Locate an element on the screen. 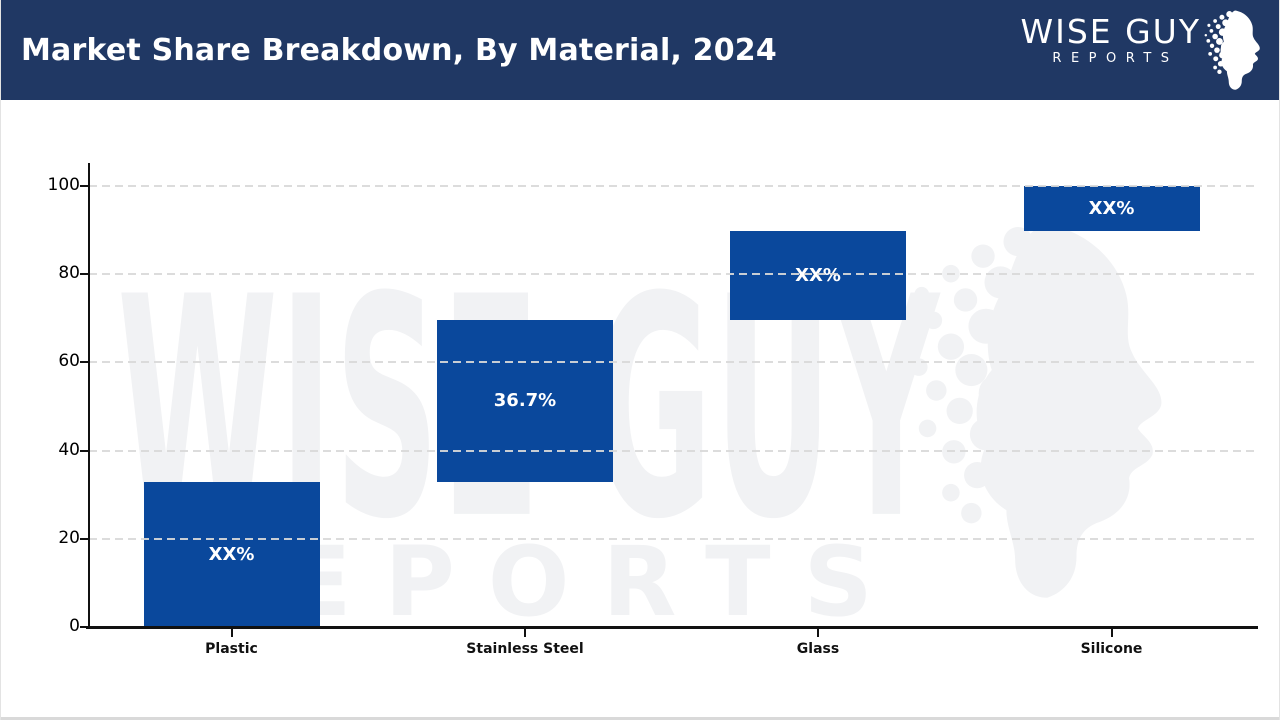 The height and width of the screenshot is (720, 1280). x-axis-label-glass: Glass is located at coordinates (818, 649).